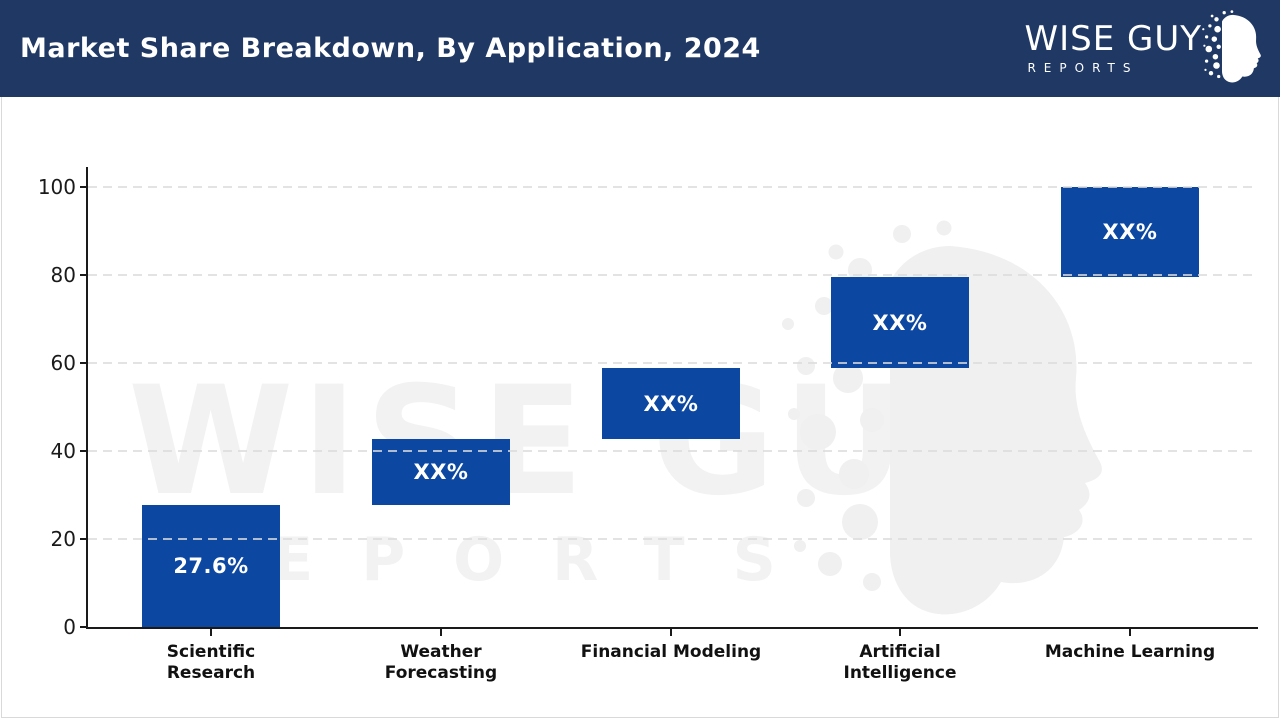  What do you see at coordinates (672, 628) in the screenshot?
I see `x-axis-line` at bounding box center [672, 628].